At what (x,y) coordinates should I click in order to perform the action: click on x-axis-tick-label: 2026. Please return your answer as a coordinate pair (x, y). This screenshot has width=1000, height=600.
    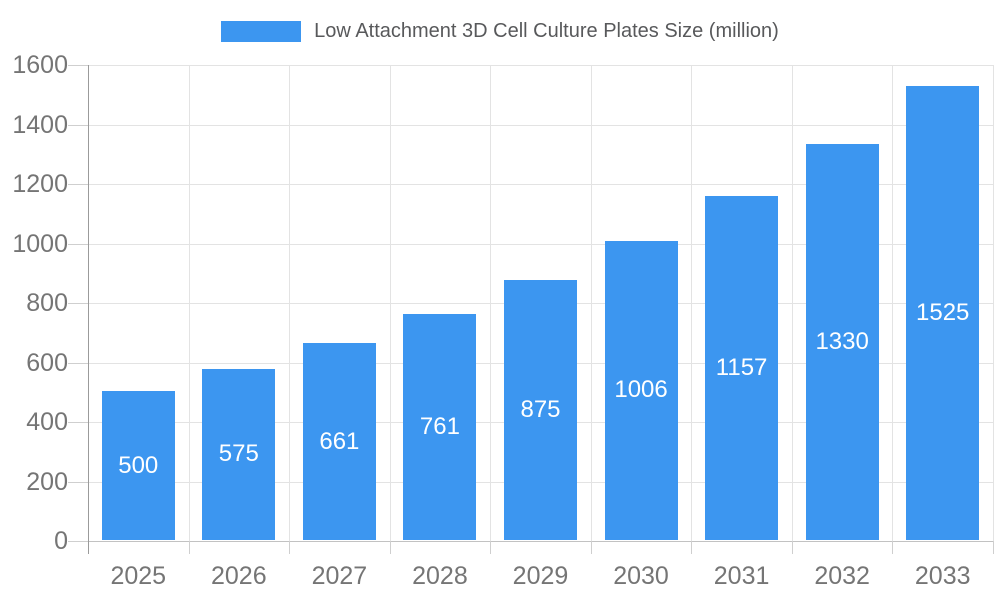
    Looking at the image, I should click on (239, 576).